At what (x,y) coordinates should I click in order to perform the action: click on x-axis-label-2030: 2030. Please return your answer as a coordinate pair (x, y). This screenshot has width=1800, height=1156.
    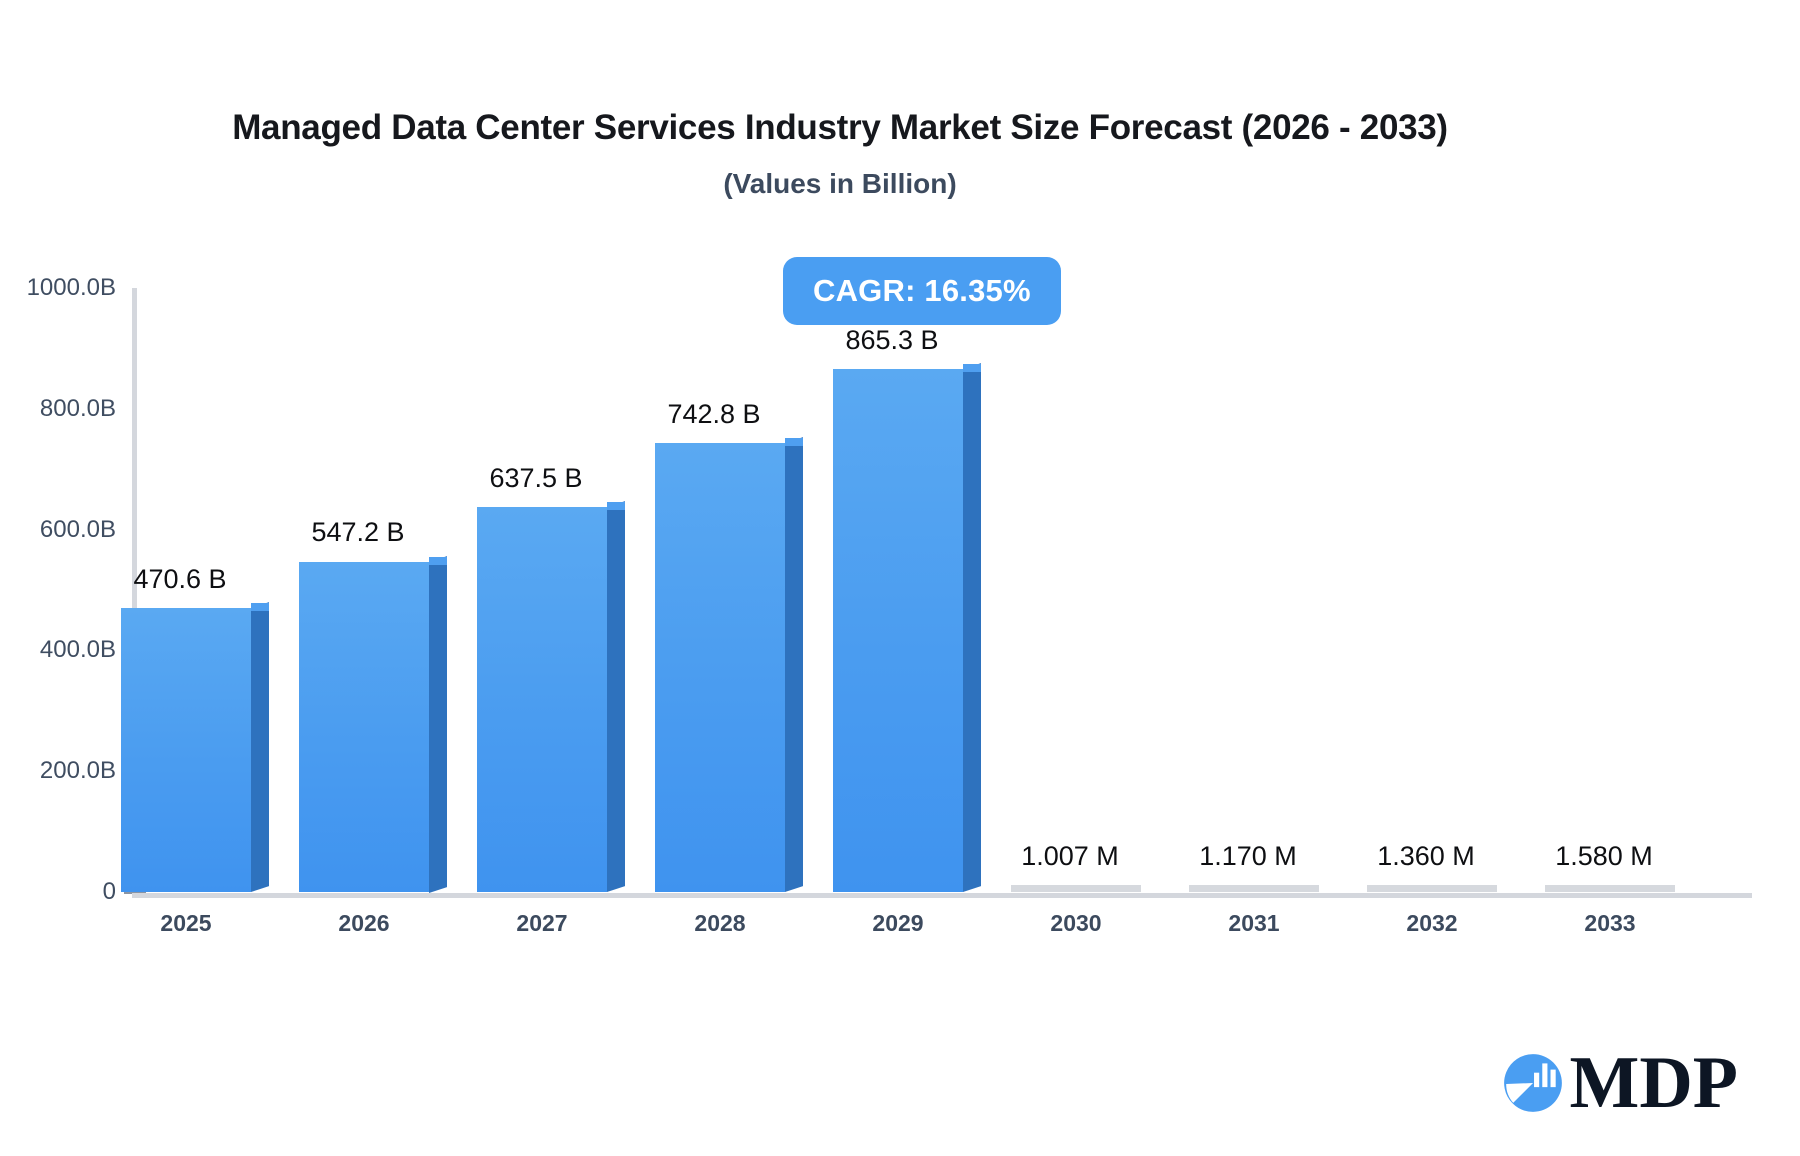
    Looking at the image, I should click on (1076, 923).